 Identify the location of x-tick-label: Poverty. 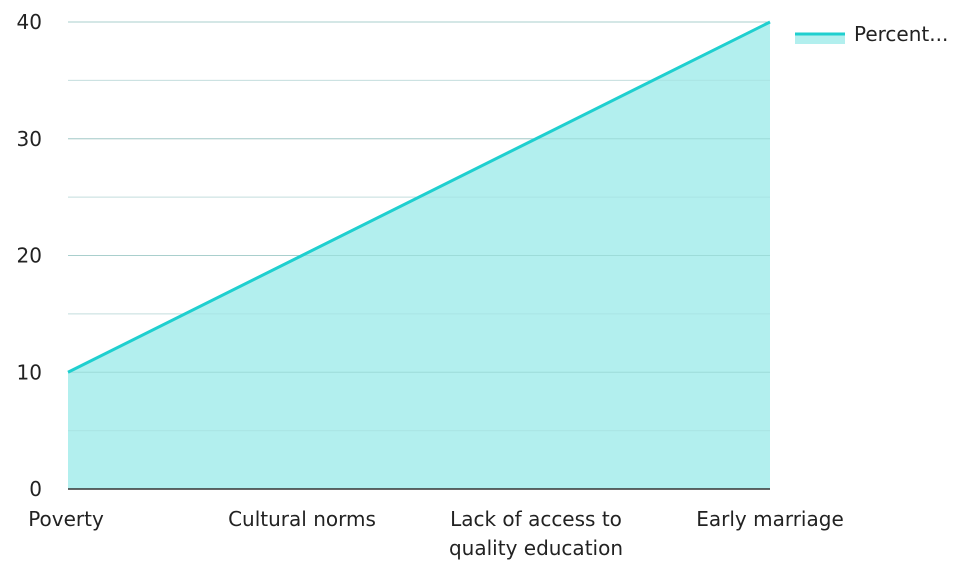
(66, 519).